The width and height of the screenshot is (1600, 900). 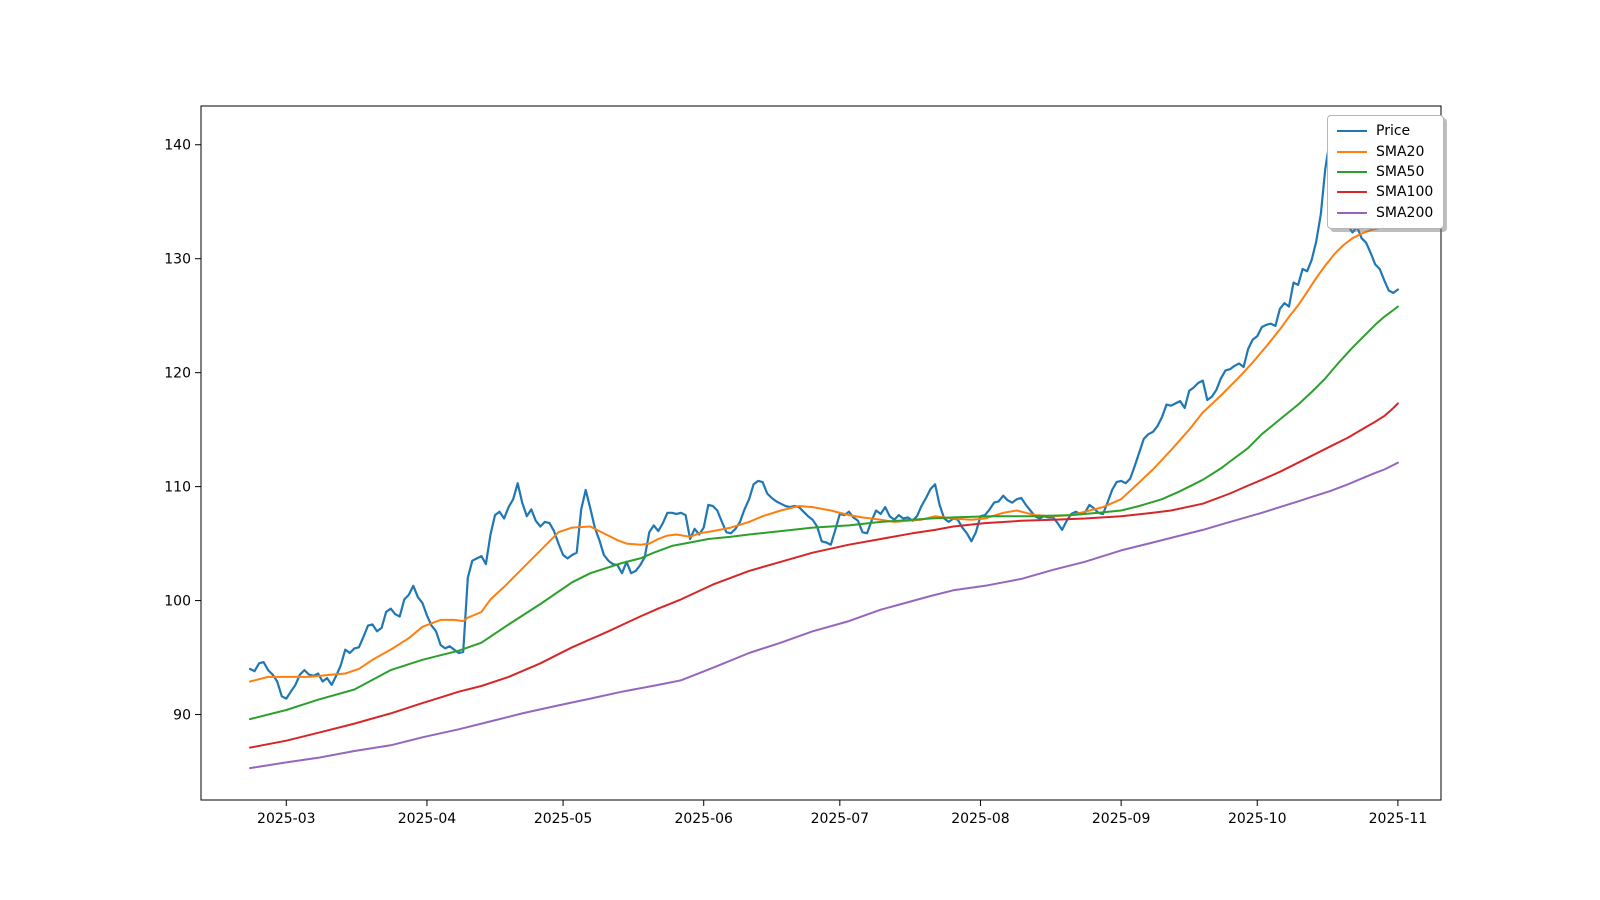 I want to click on x-tick-label: 2025-04, so click(x=427, y=819).